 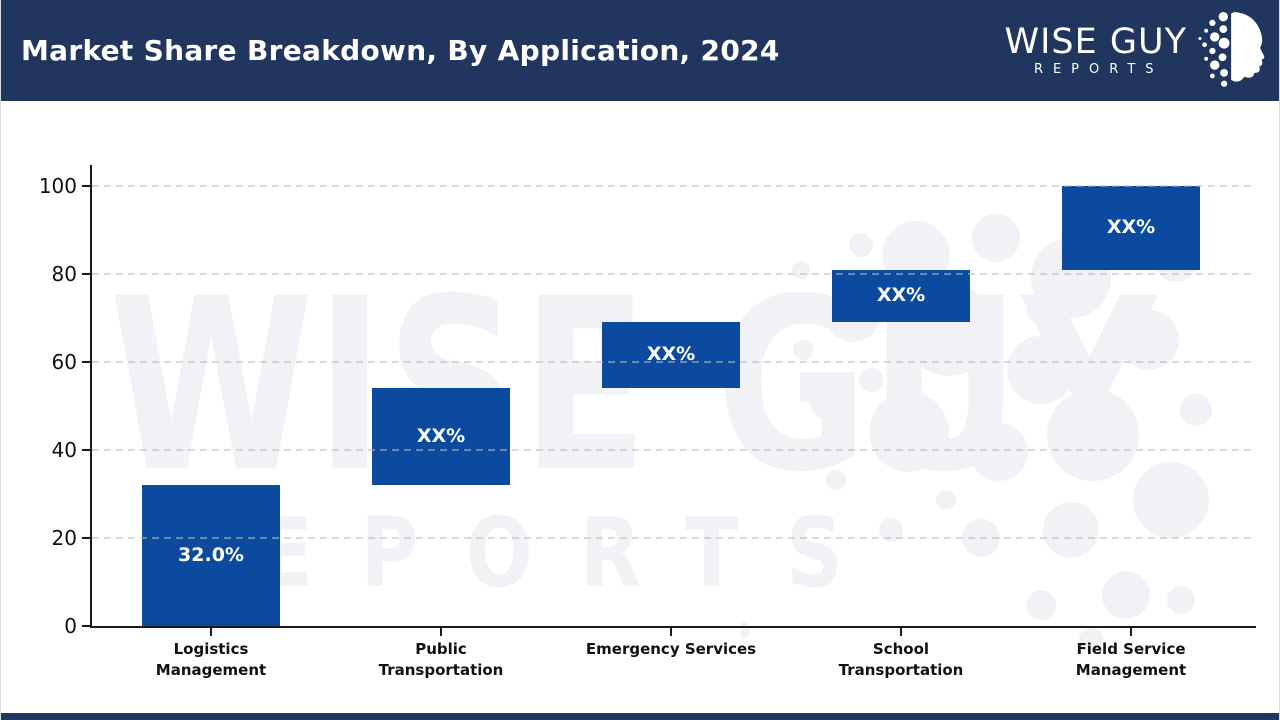 I want to click on brand-subname: REPORTS, so click(x=1098, y=69).